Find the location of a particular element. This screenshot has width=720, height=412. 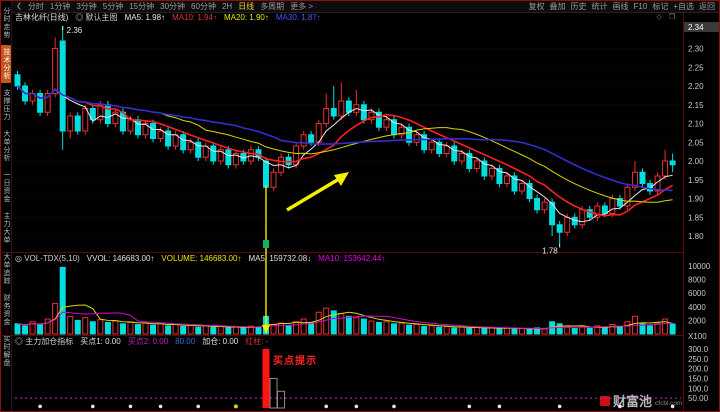

svg-text: 2.36 is located at coordinates (75, 30).